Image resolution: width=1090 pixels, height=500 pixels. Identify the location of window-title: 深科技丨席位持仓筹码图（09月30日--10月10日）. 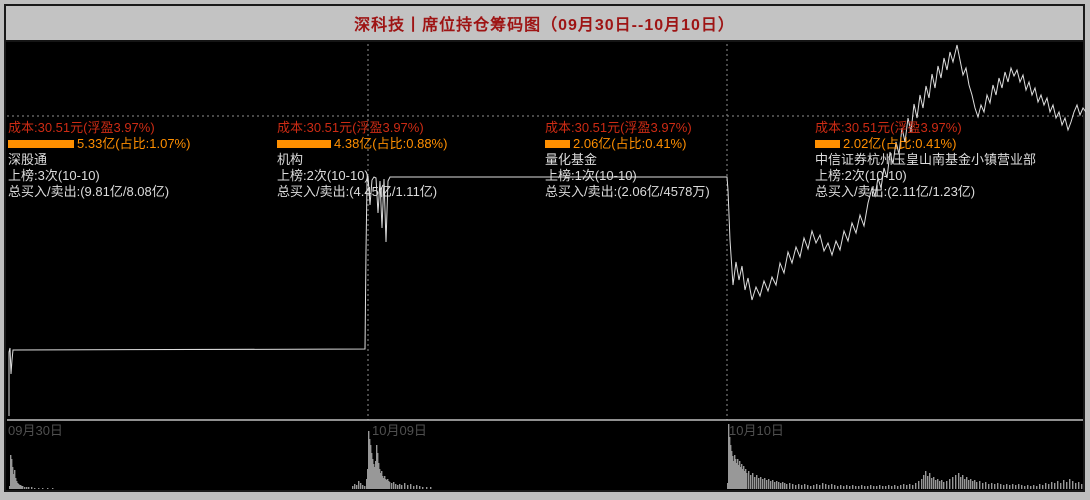
(544, 25).